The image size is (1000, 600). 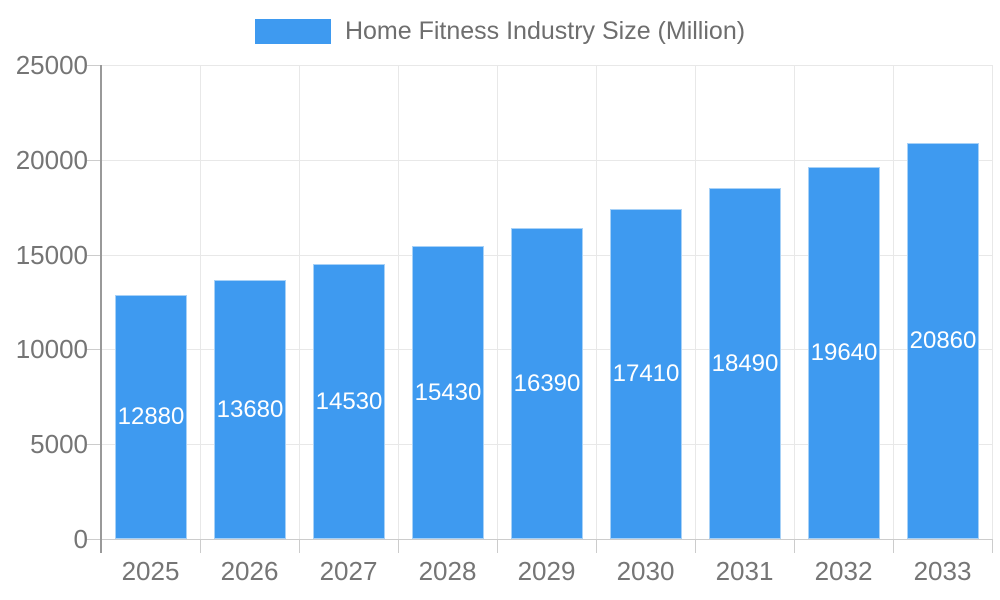 I want to click on legend-item: Home Fitness Industry Size (Million), so click(x=500, y=31).